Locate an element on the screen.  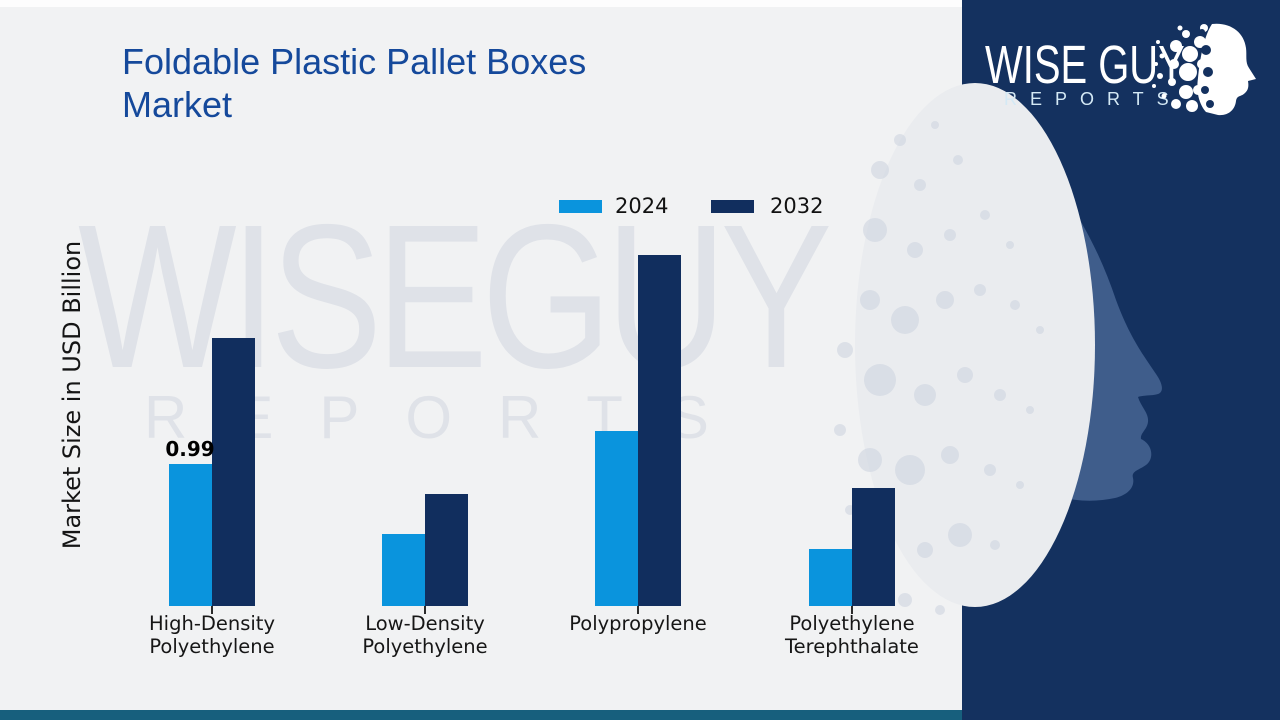
y-axis-label: Market Size in USD Billion is located at coordinates (72, 395).